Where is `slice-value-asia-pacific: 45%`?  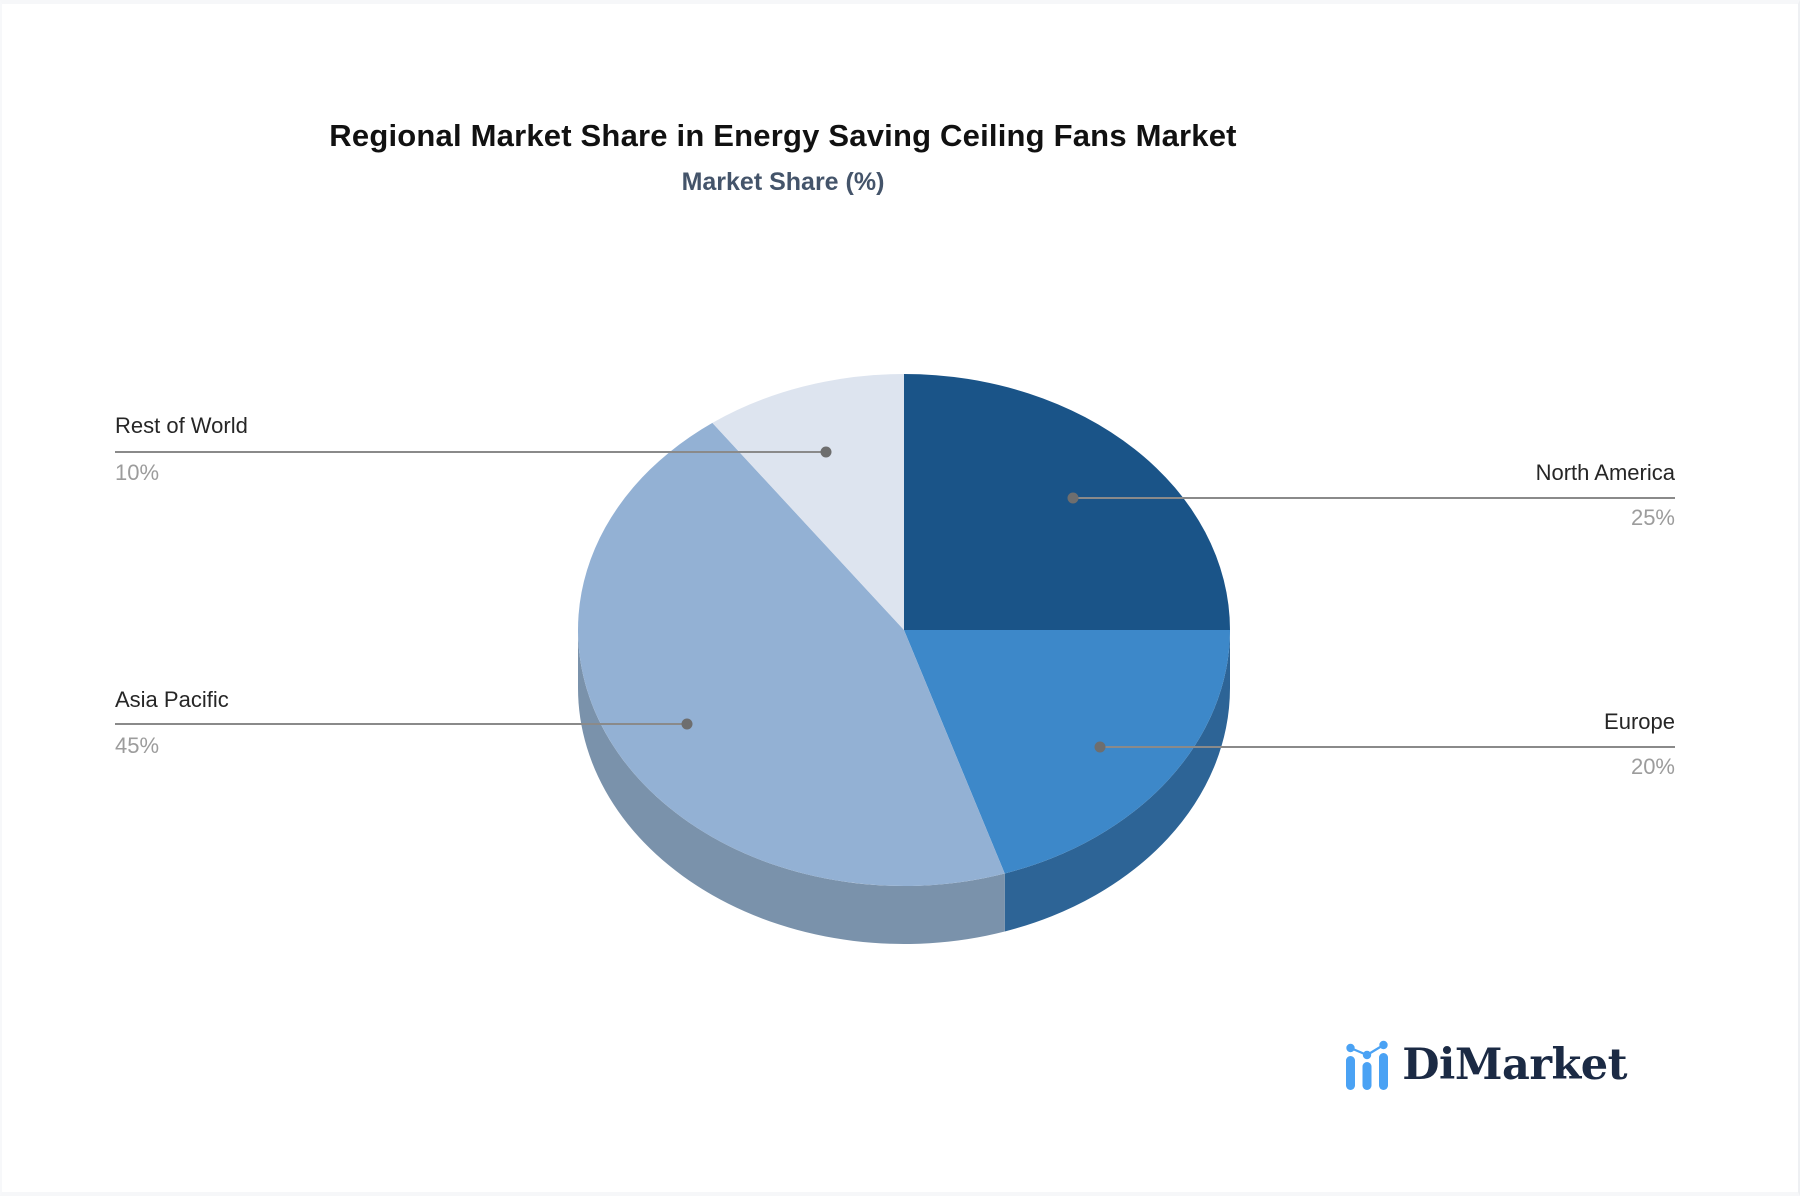 slice-value-asia-pacific: 45% is located at coordinates (137, 745).